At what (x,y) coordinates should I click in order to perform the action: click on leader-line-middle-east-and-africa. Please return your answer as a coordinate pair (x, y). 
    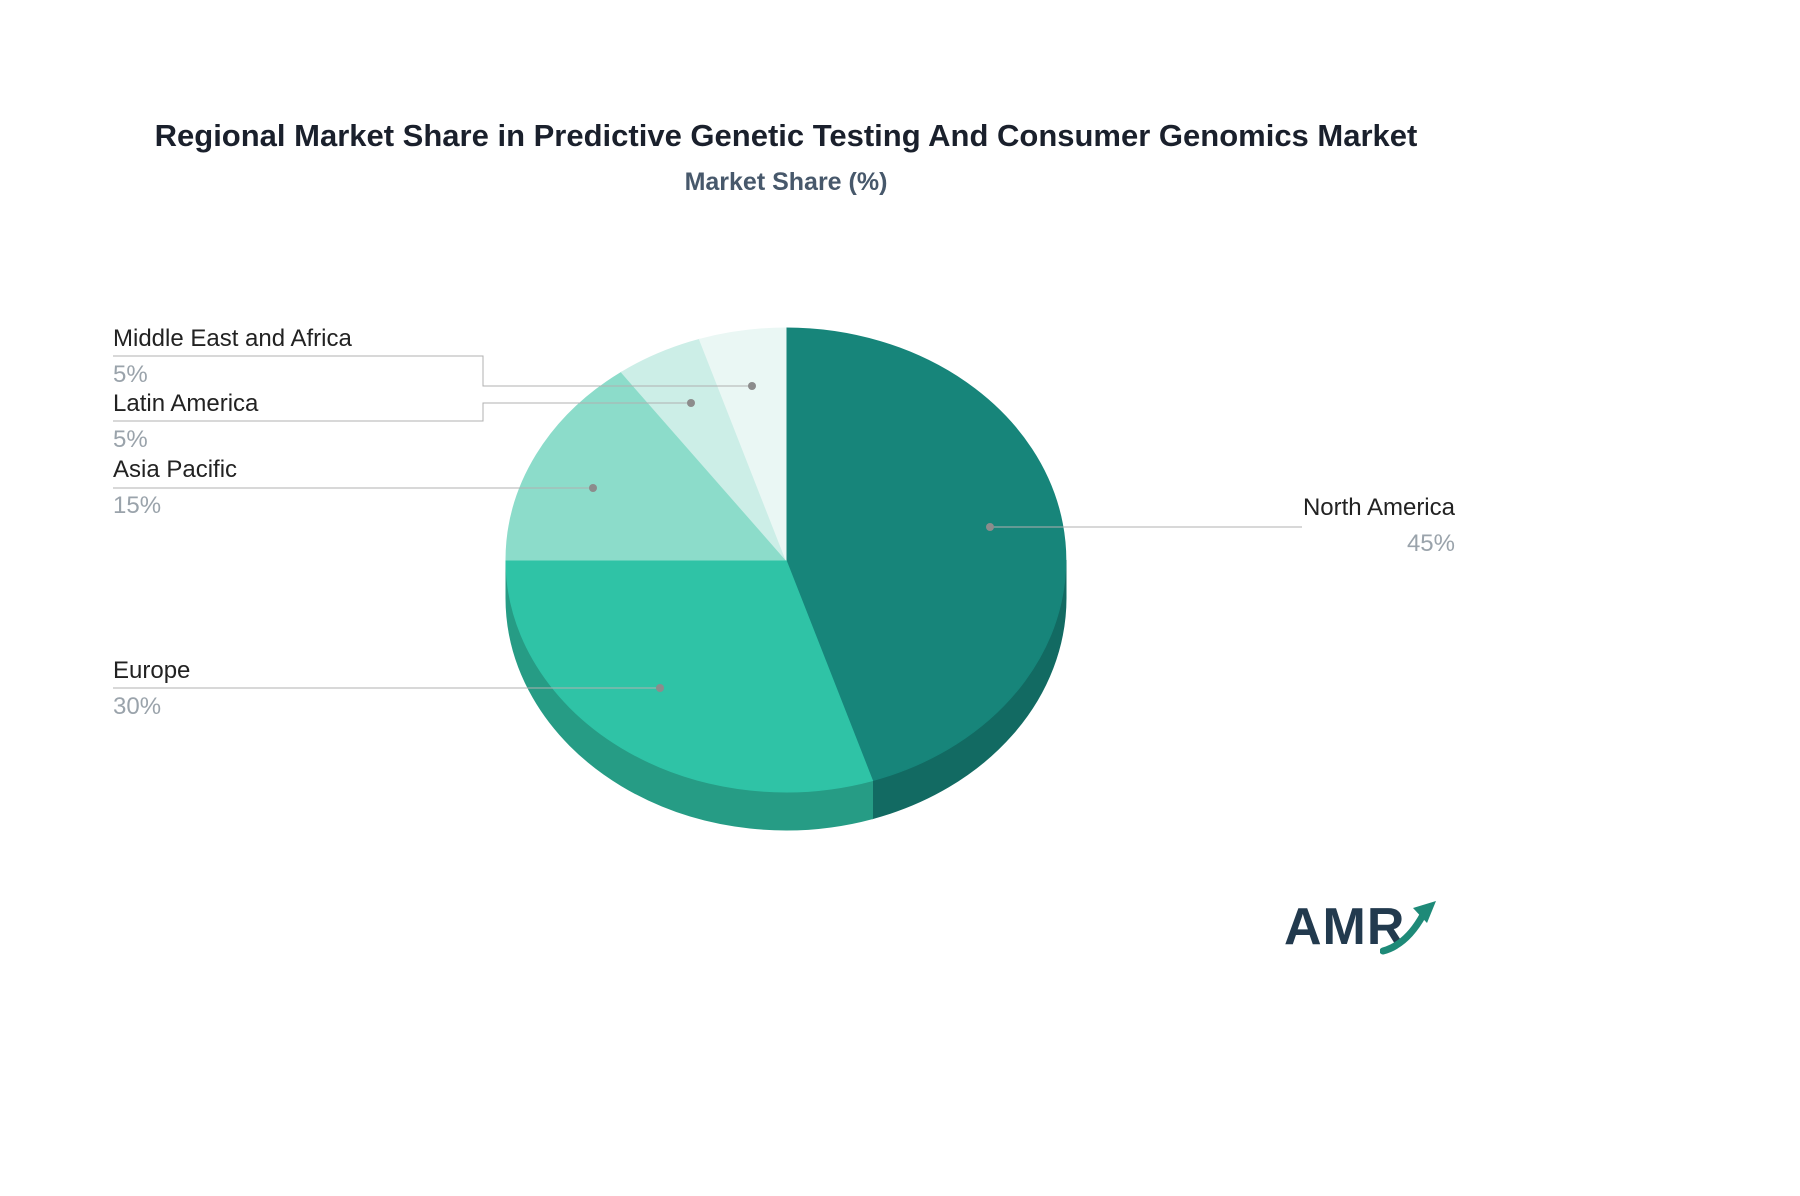
    Looking at the image, I should click on (432, 371).